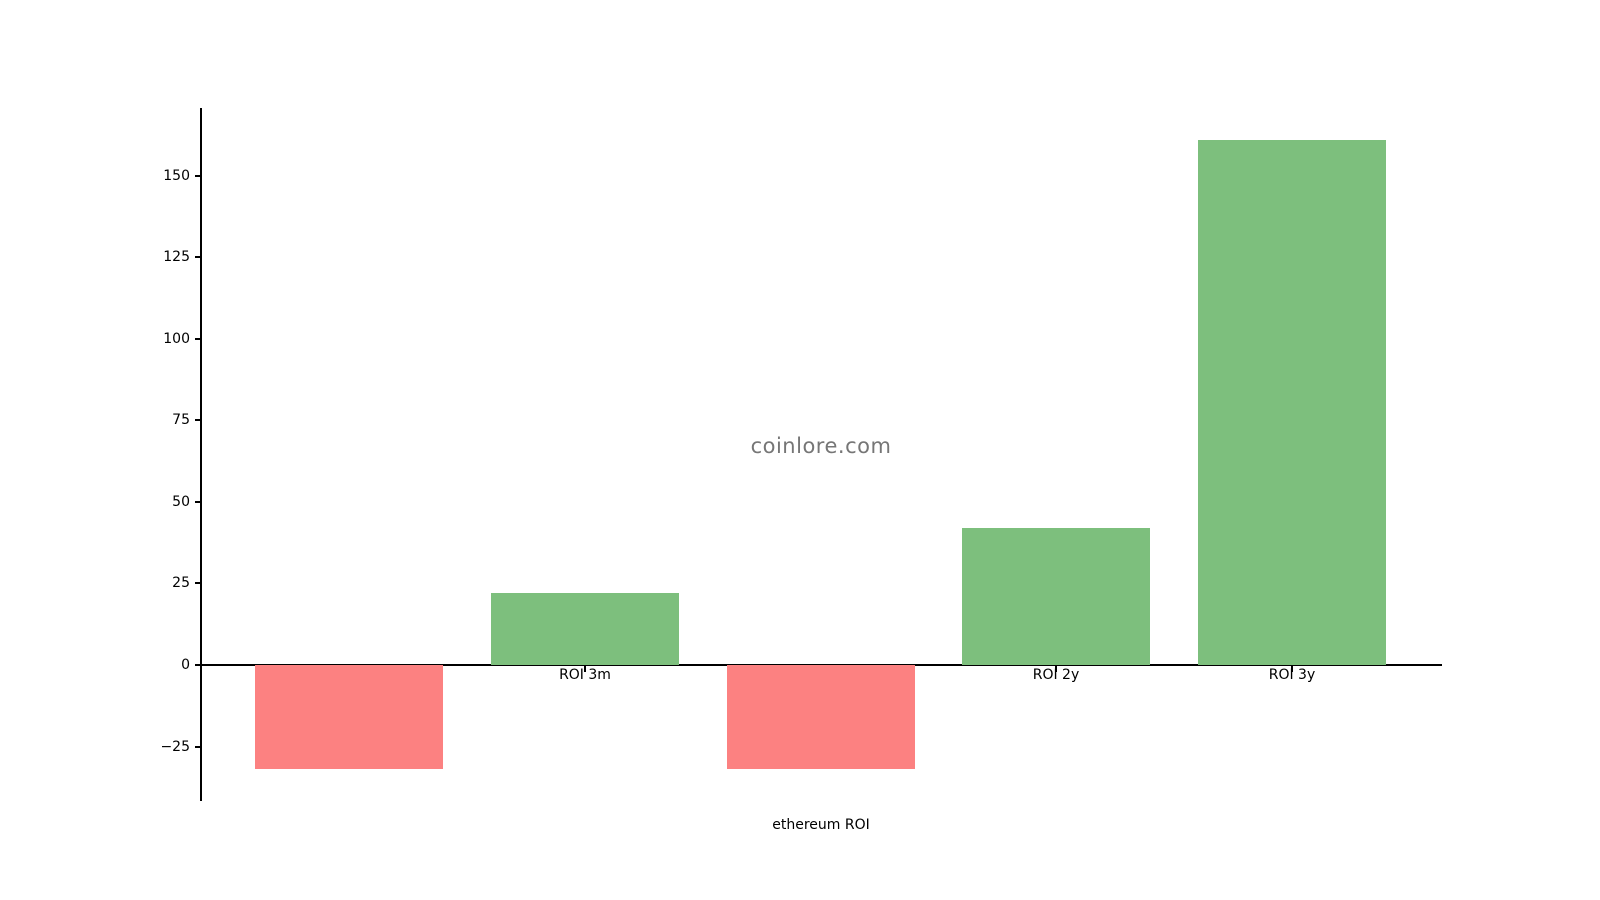 This screenshot has height=900, width=1600. Describe the element at coordinates (821, 825) in the screenshot. I see `x-axis-title: ethereum ROI` at that location.